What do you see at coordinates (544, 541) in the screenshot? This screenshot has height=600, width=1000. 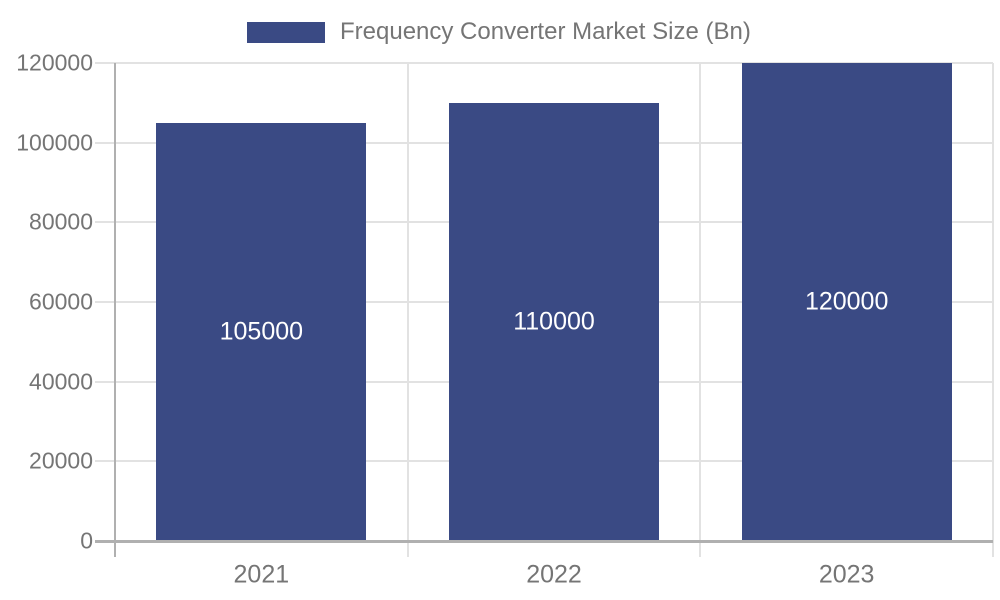 I see `x-axis-line` at bounding box center [544, 541].